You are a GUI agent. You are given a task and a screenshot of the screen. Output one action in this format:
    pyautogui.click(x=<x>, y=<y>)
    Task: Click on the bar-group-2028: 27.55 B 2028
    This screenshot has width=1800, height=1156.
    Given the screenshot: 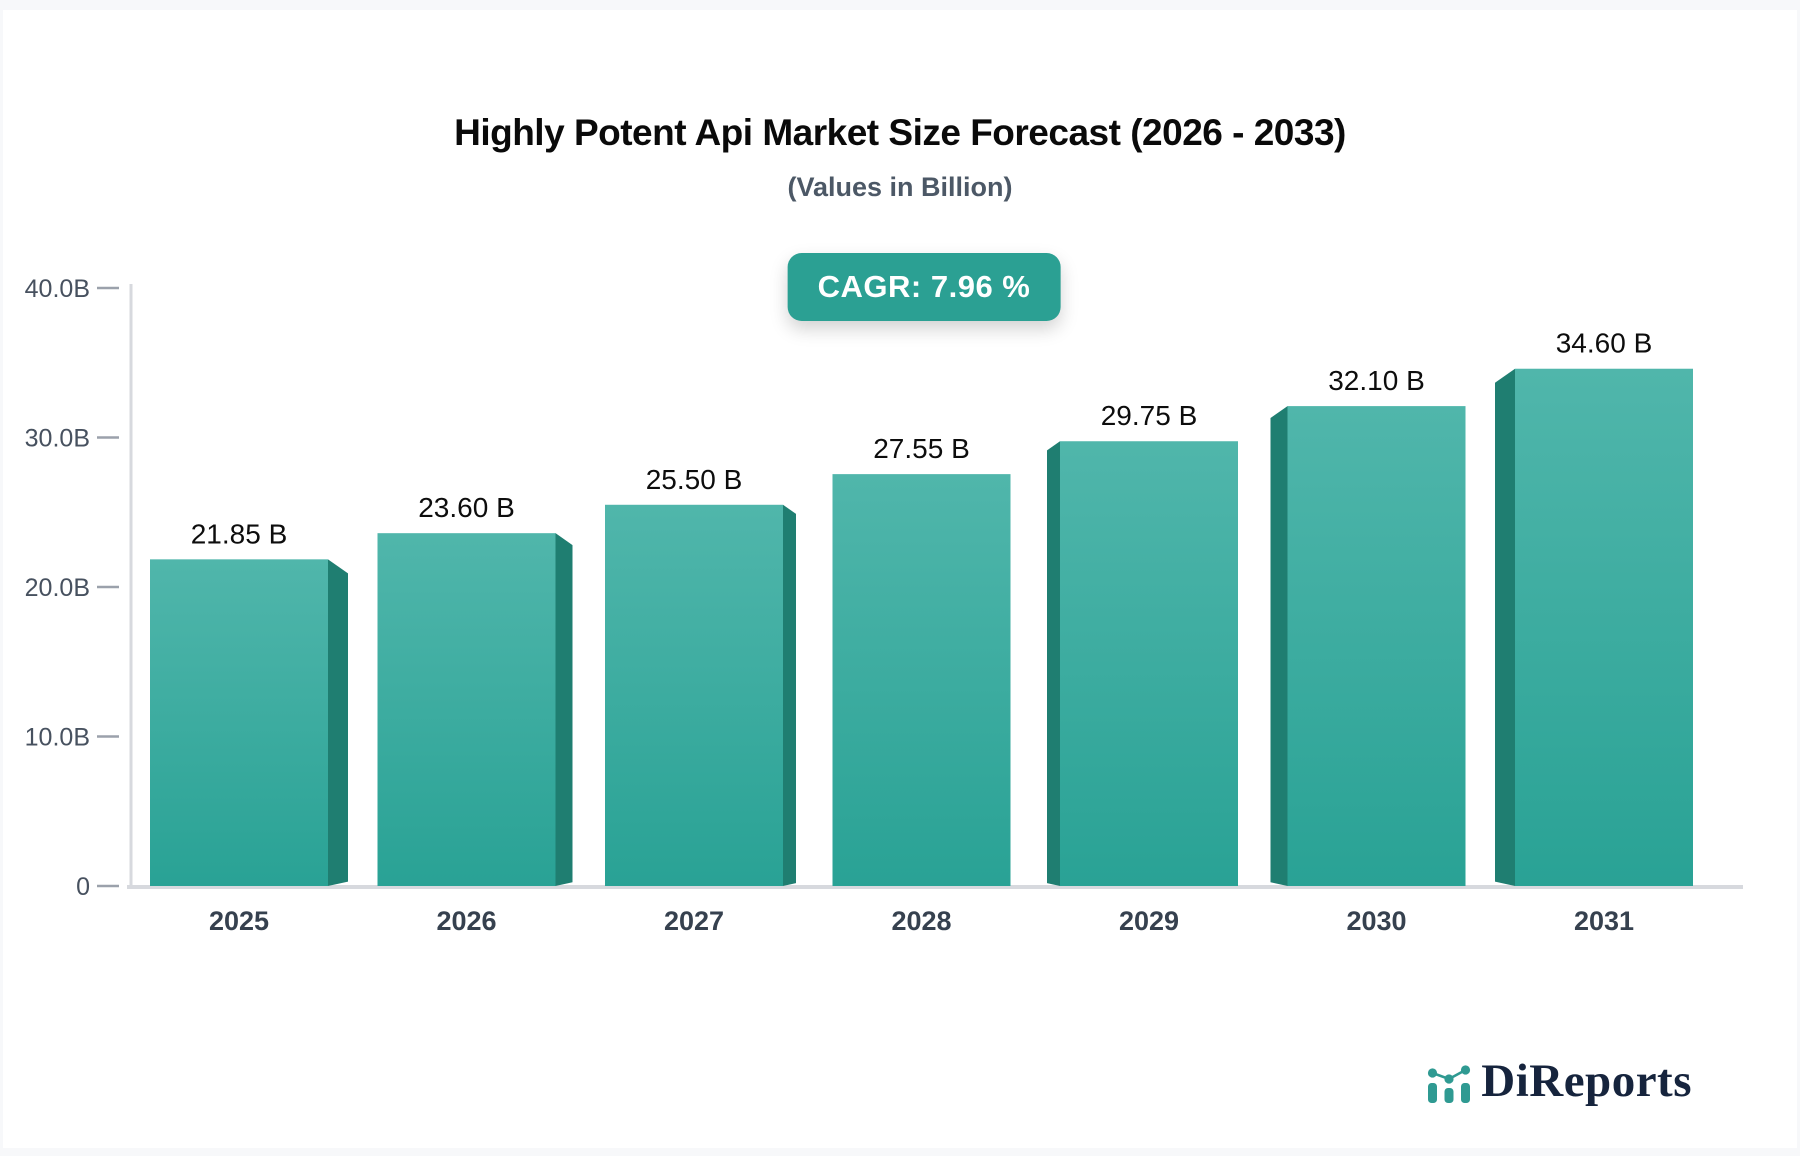 What is the action you would take?
    pyautogui.click(x=921, y=684)
    